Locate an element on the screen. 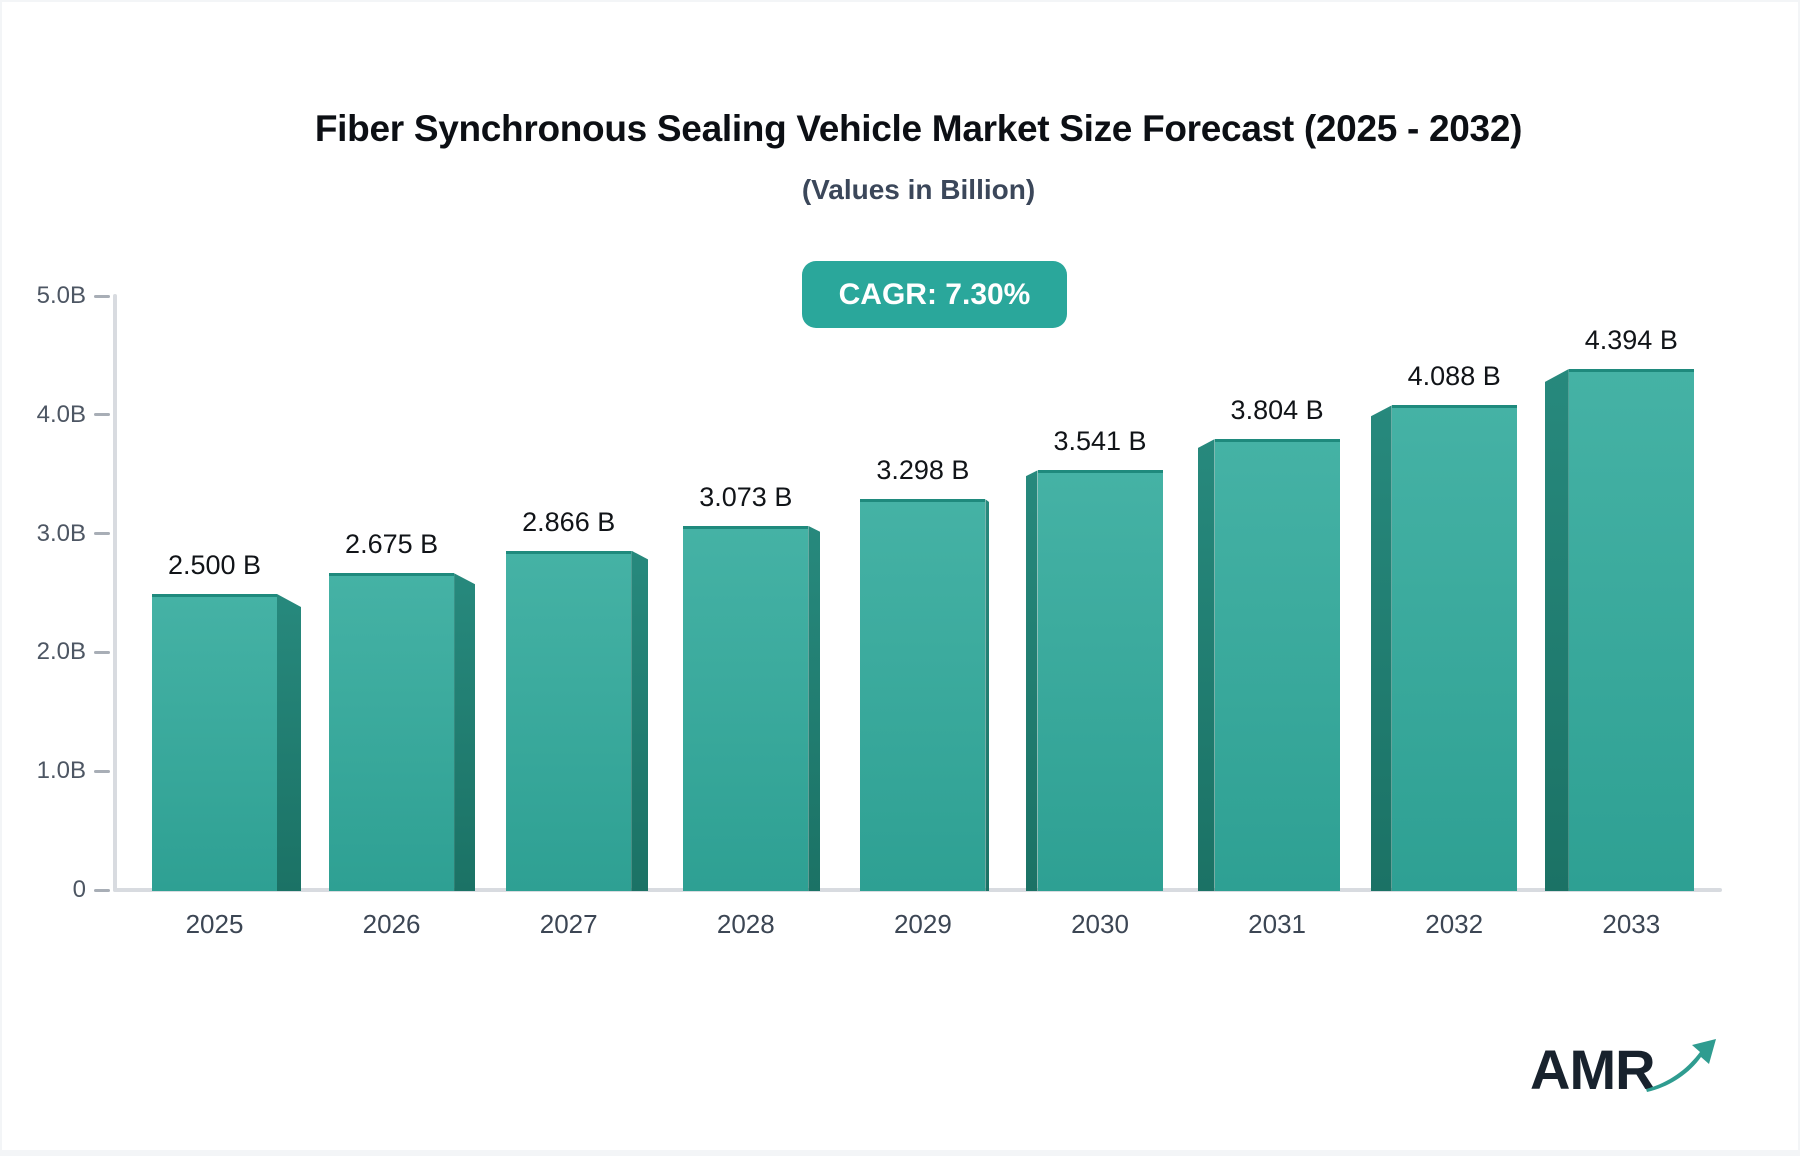  chart-subtitle: (Values in Billion) is located at coordinates (918, 189).